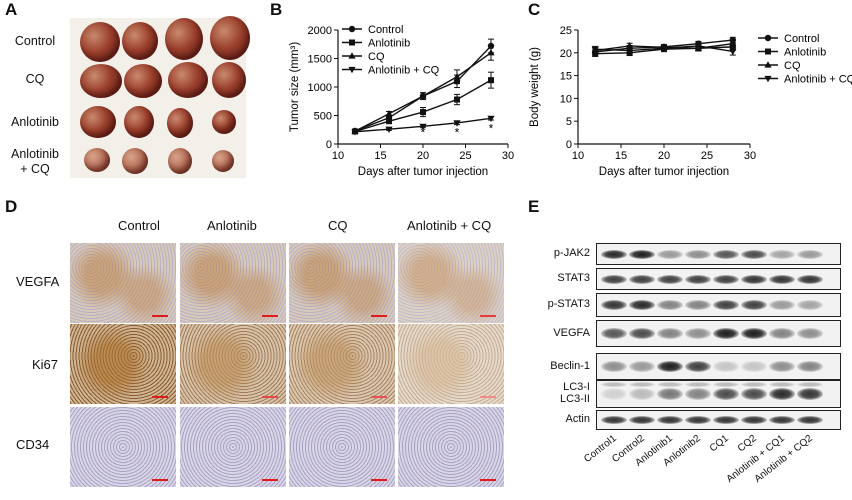 The height and width of the screenshot is (500, 852). What do you see at coordinates (33, 444) in the screenshot?
I see `ihc-row-label-cd34: CD34` at bounding box center [33, 444].